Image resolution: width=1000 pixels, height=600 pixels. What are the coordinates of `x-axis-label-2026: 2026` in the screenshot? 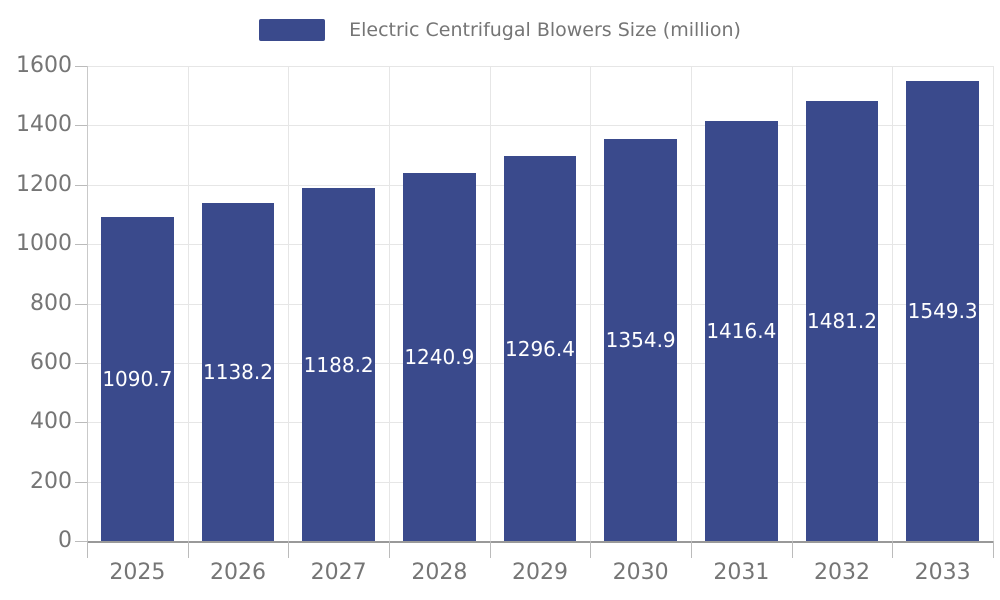 It's located at (238, 572).